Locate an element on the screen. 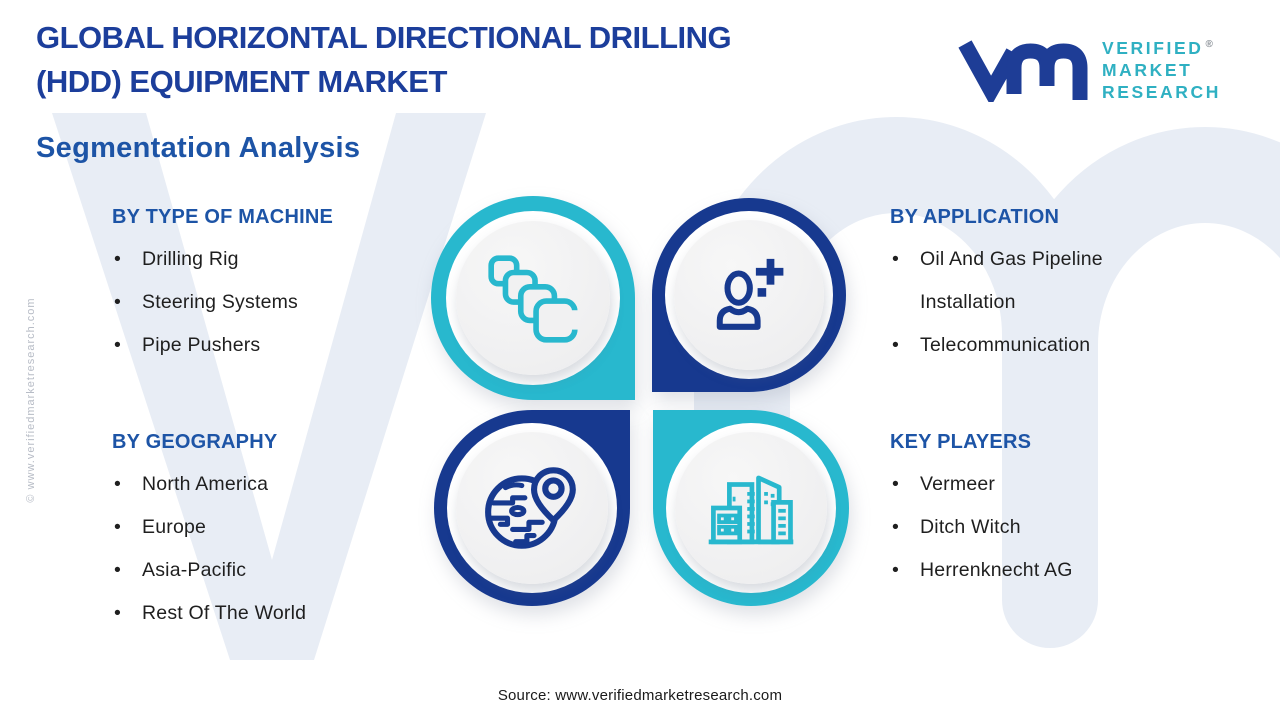  quadrant-type-of-machine is located at coordinates (533, 298).